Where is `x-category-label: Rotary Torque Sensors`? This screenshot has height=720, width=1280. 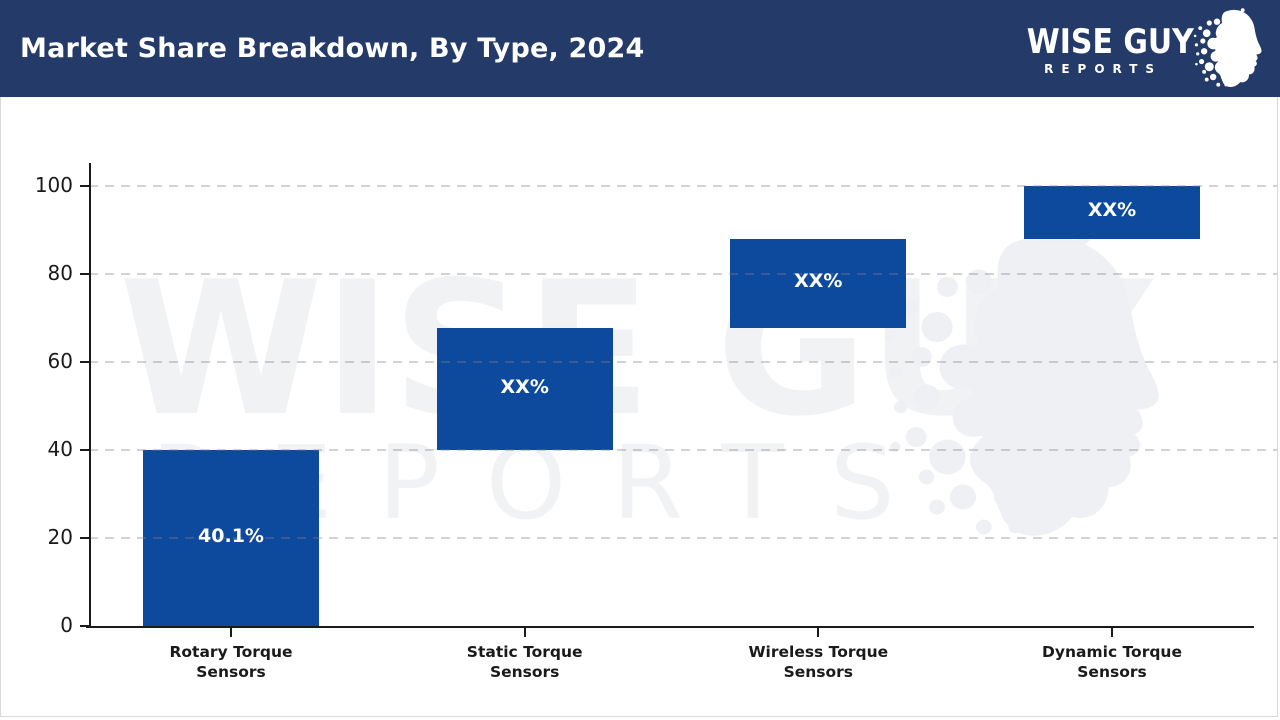 x-category-label: Rotary Torque Sensors is located at coordinates (231, 662).